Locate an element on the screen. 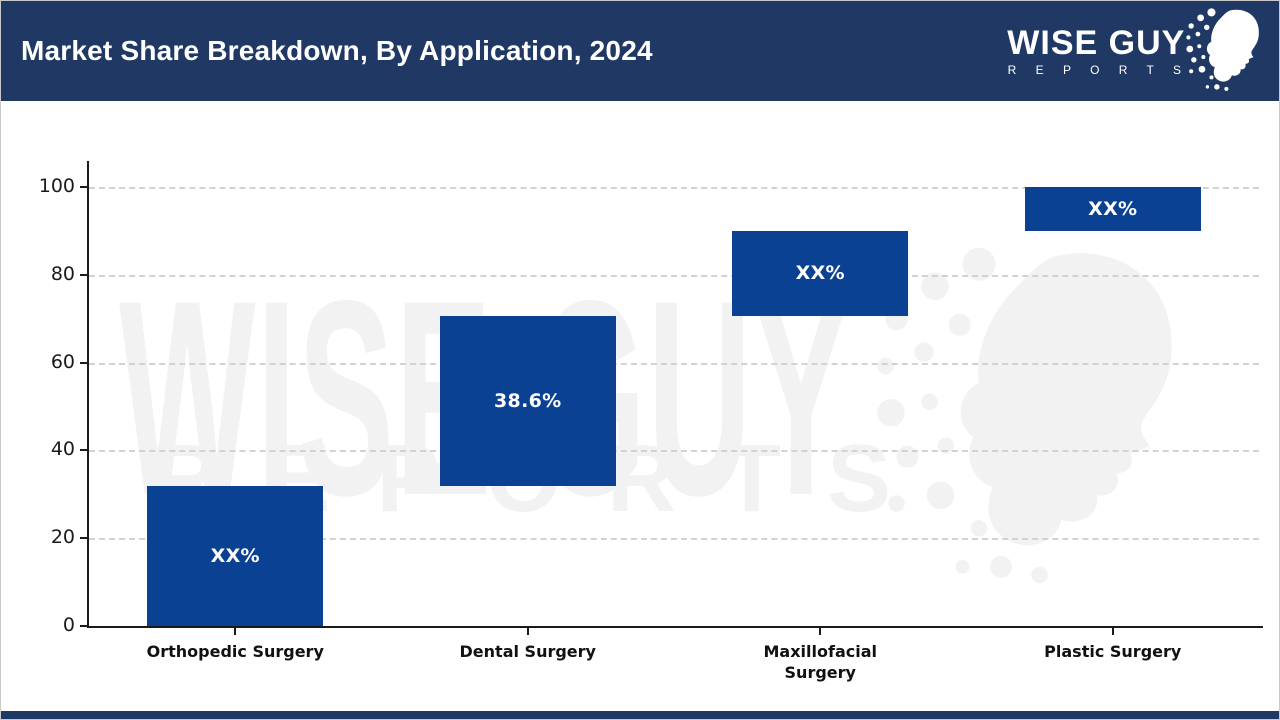 The height and width of the screenshot is (720, 1280). bar-maxillofacial-surgery: XX% is located at coordinates (820, 273).